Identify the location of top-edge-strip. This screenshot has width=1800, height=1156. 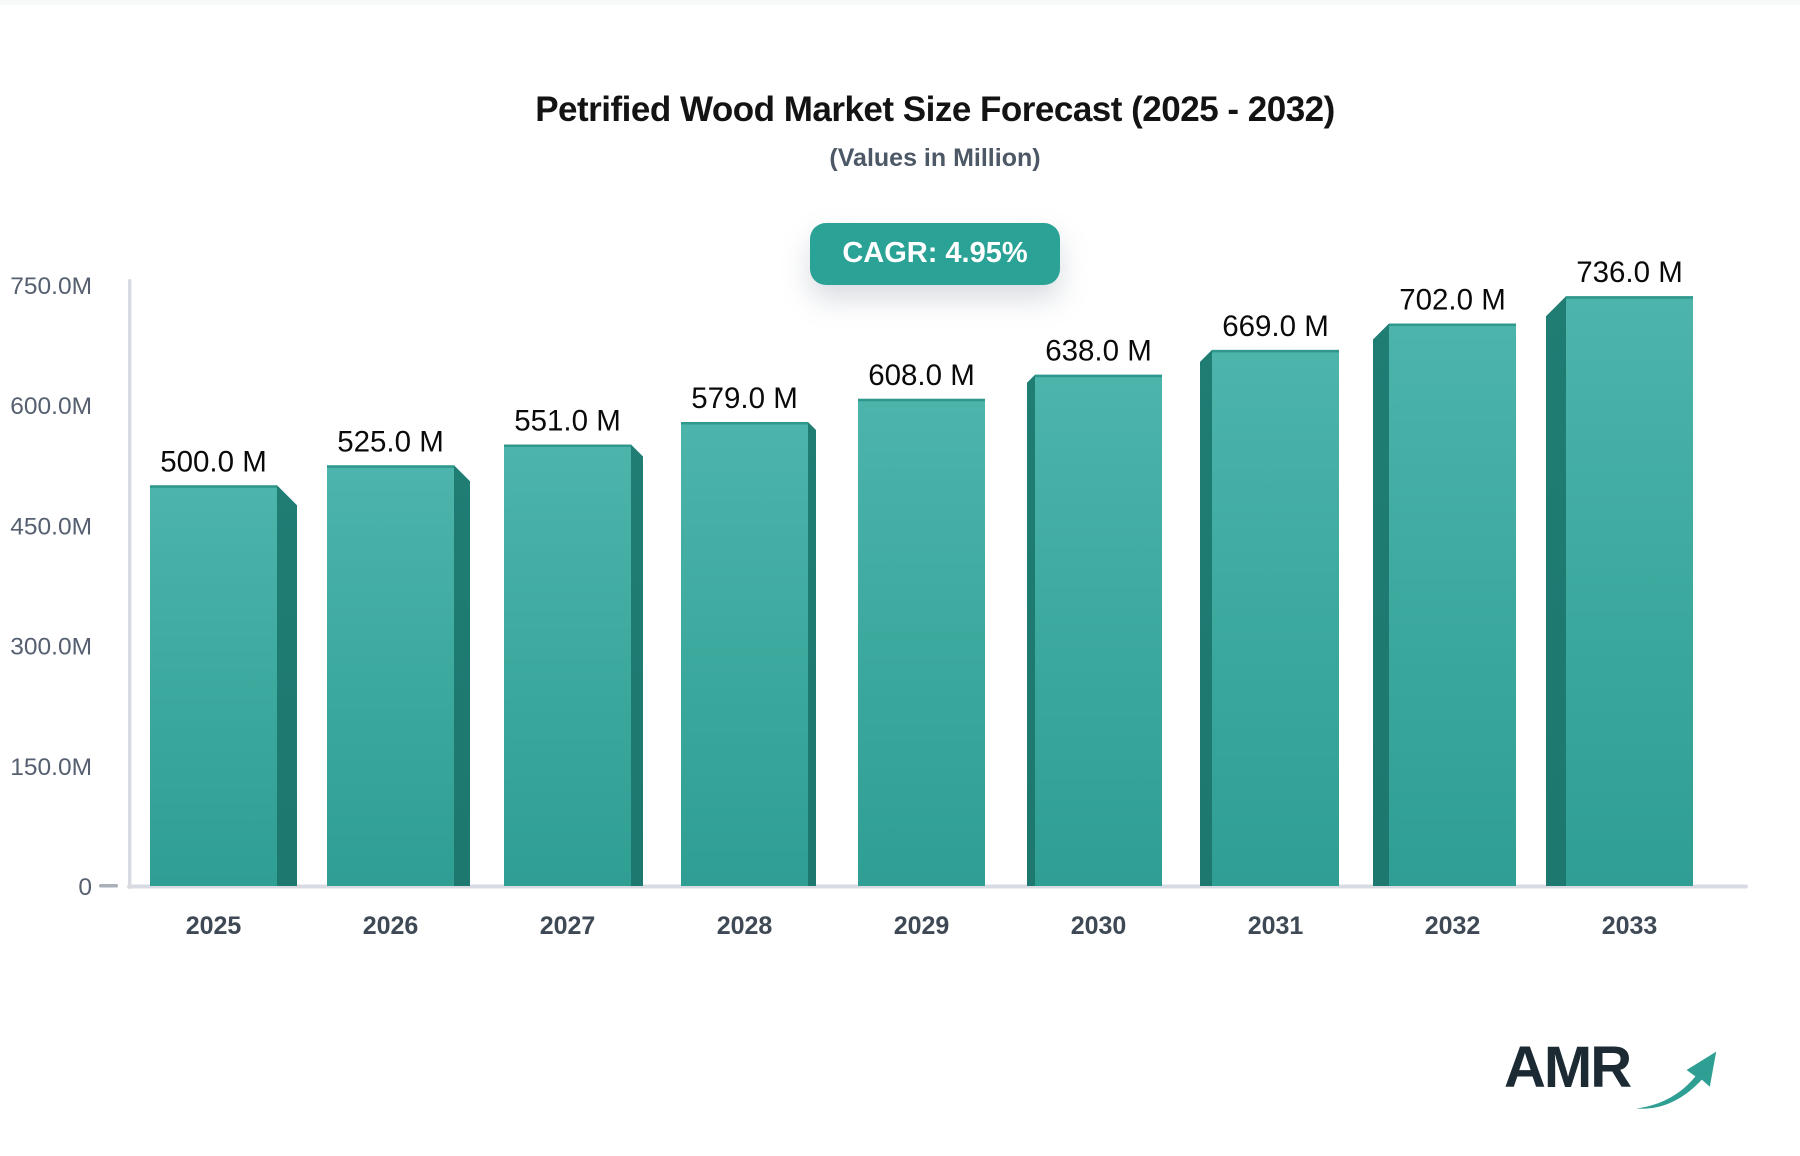
(900, 2).